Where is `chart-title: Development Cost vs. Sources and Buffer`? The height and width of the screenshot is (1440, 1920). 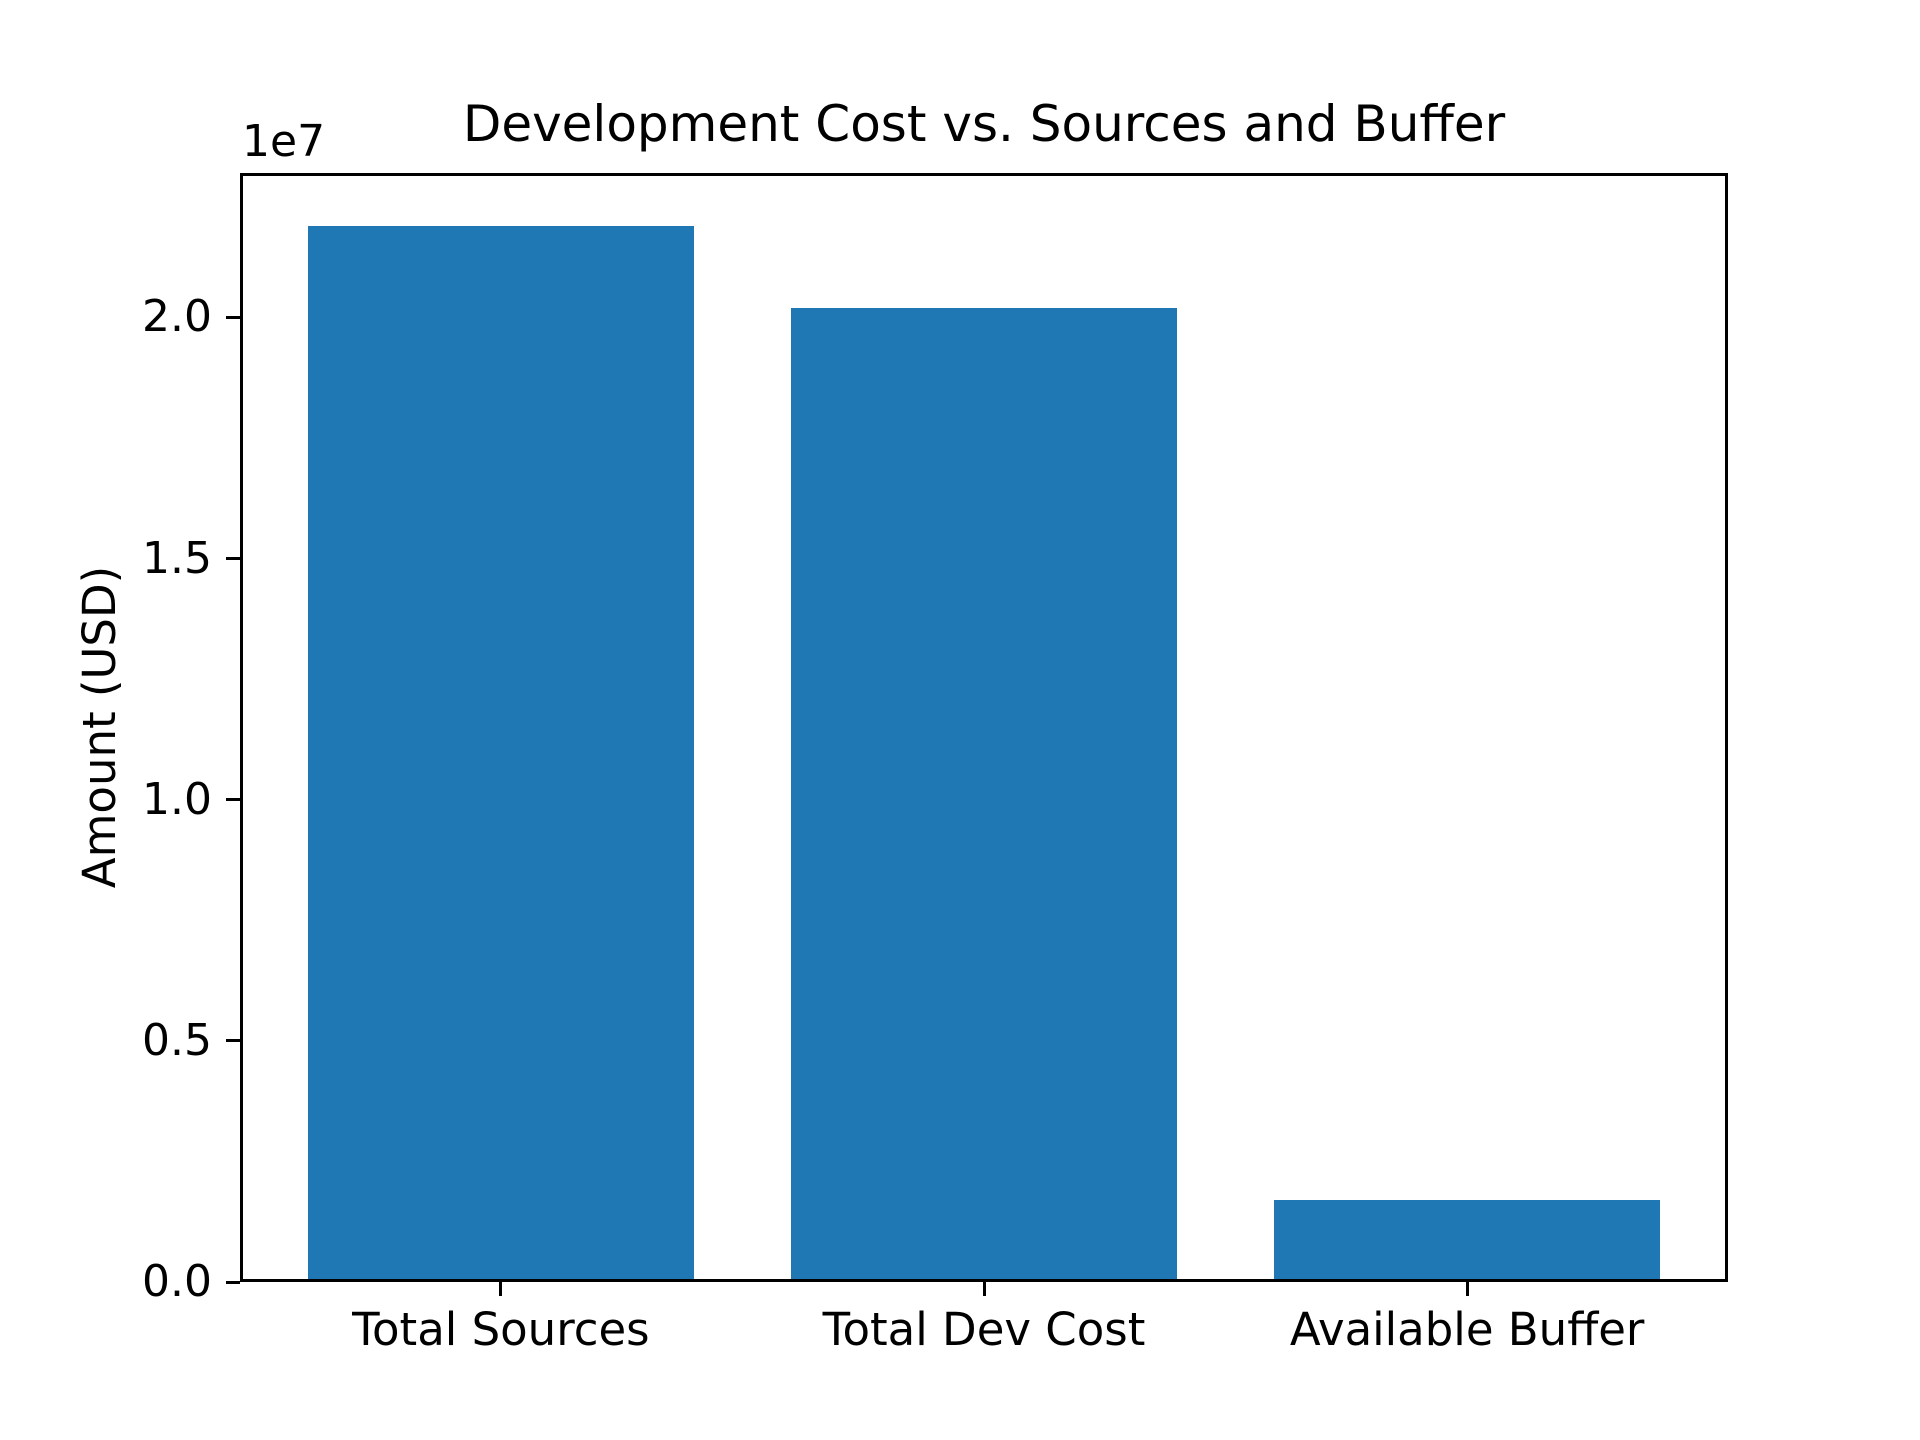 chart-title: Development Cost vs. Sources and Buffer is located at coordinates (984, 124).